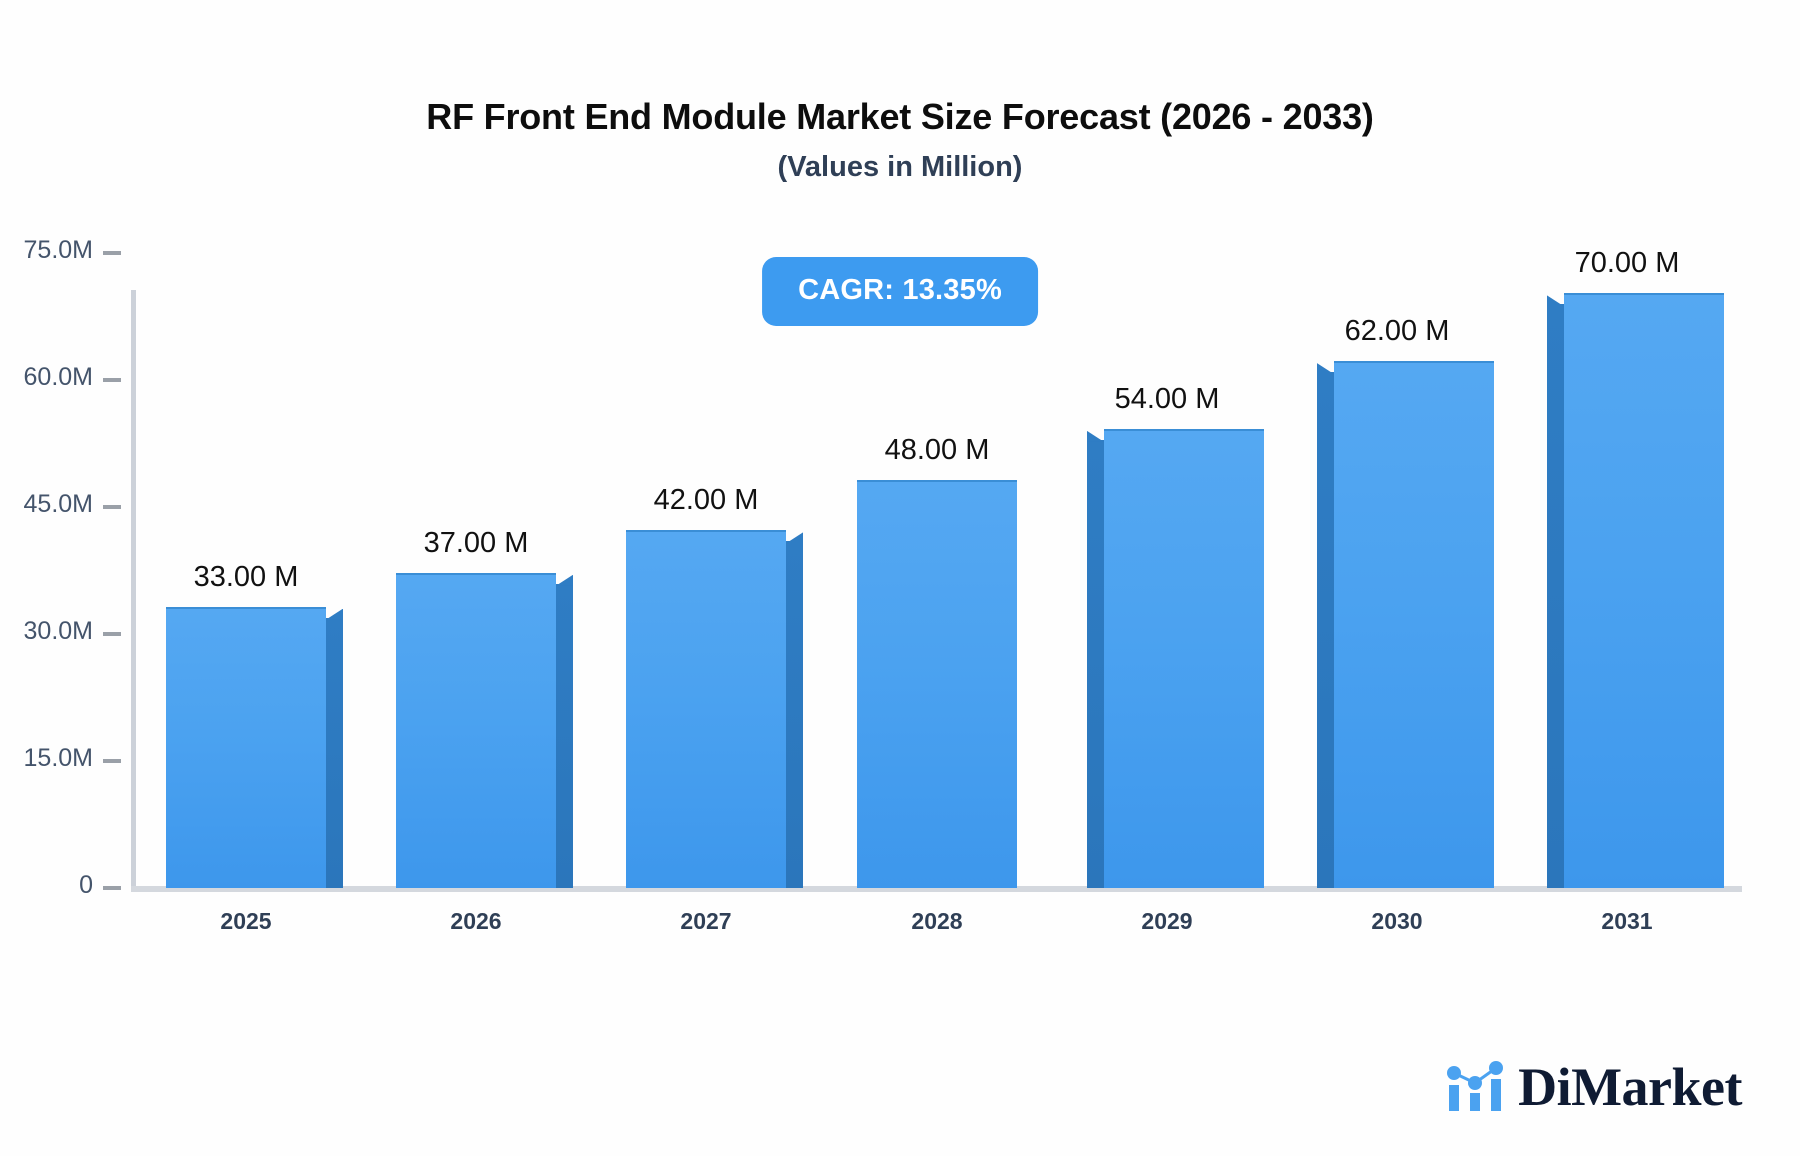  What do you see at coordinates (58, 250) in the screenshot?
I see `y-axis-tick-label: 75.0M` at bounding box center [58, 250].